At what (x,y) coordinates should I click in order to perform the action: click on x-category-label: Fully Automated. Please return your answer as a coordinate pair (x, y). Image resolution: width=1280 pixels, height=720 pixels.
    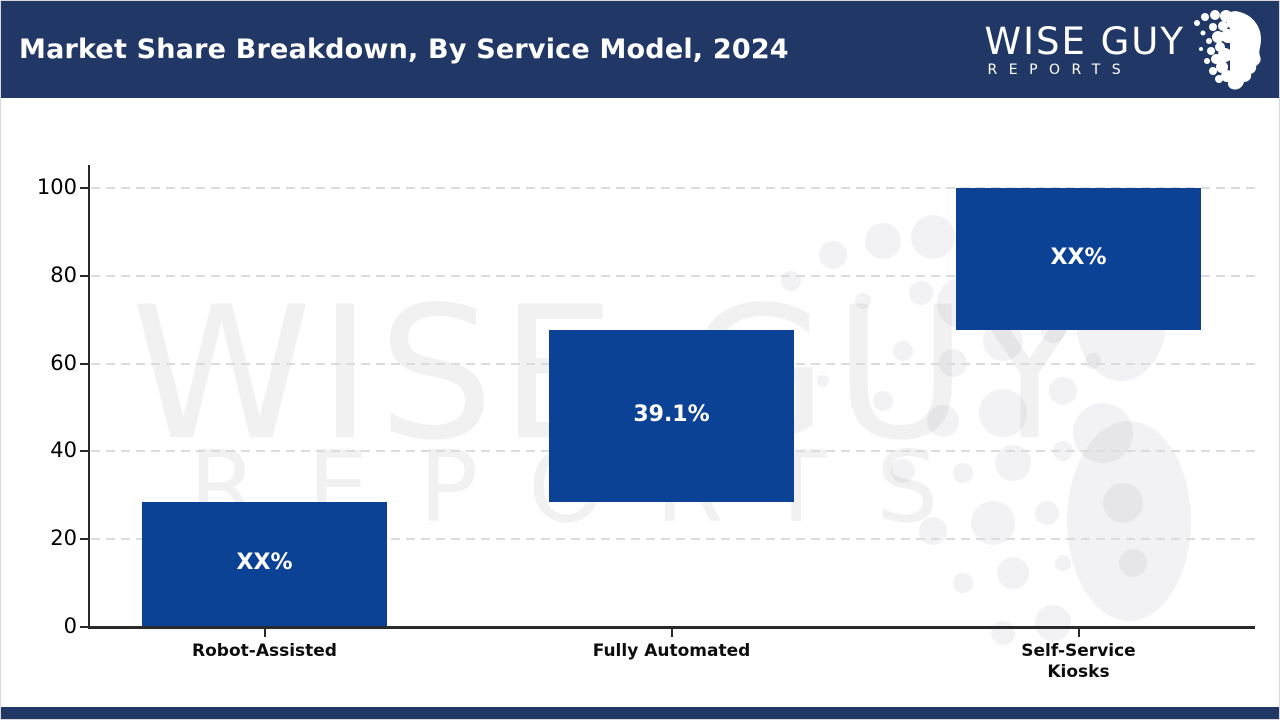
    Looking at the image, I should click on (671, 651).